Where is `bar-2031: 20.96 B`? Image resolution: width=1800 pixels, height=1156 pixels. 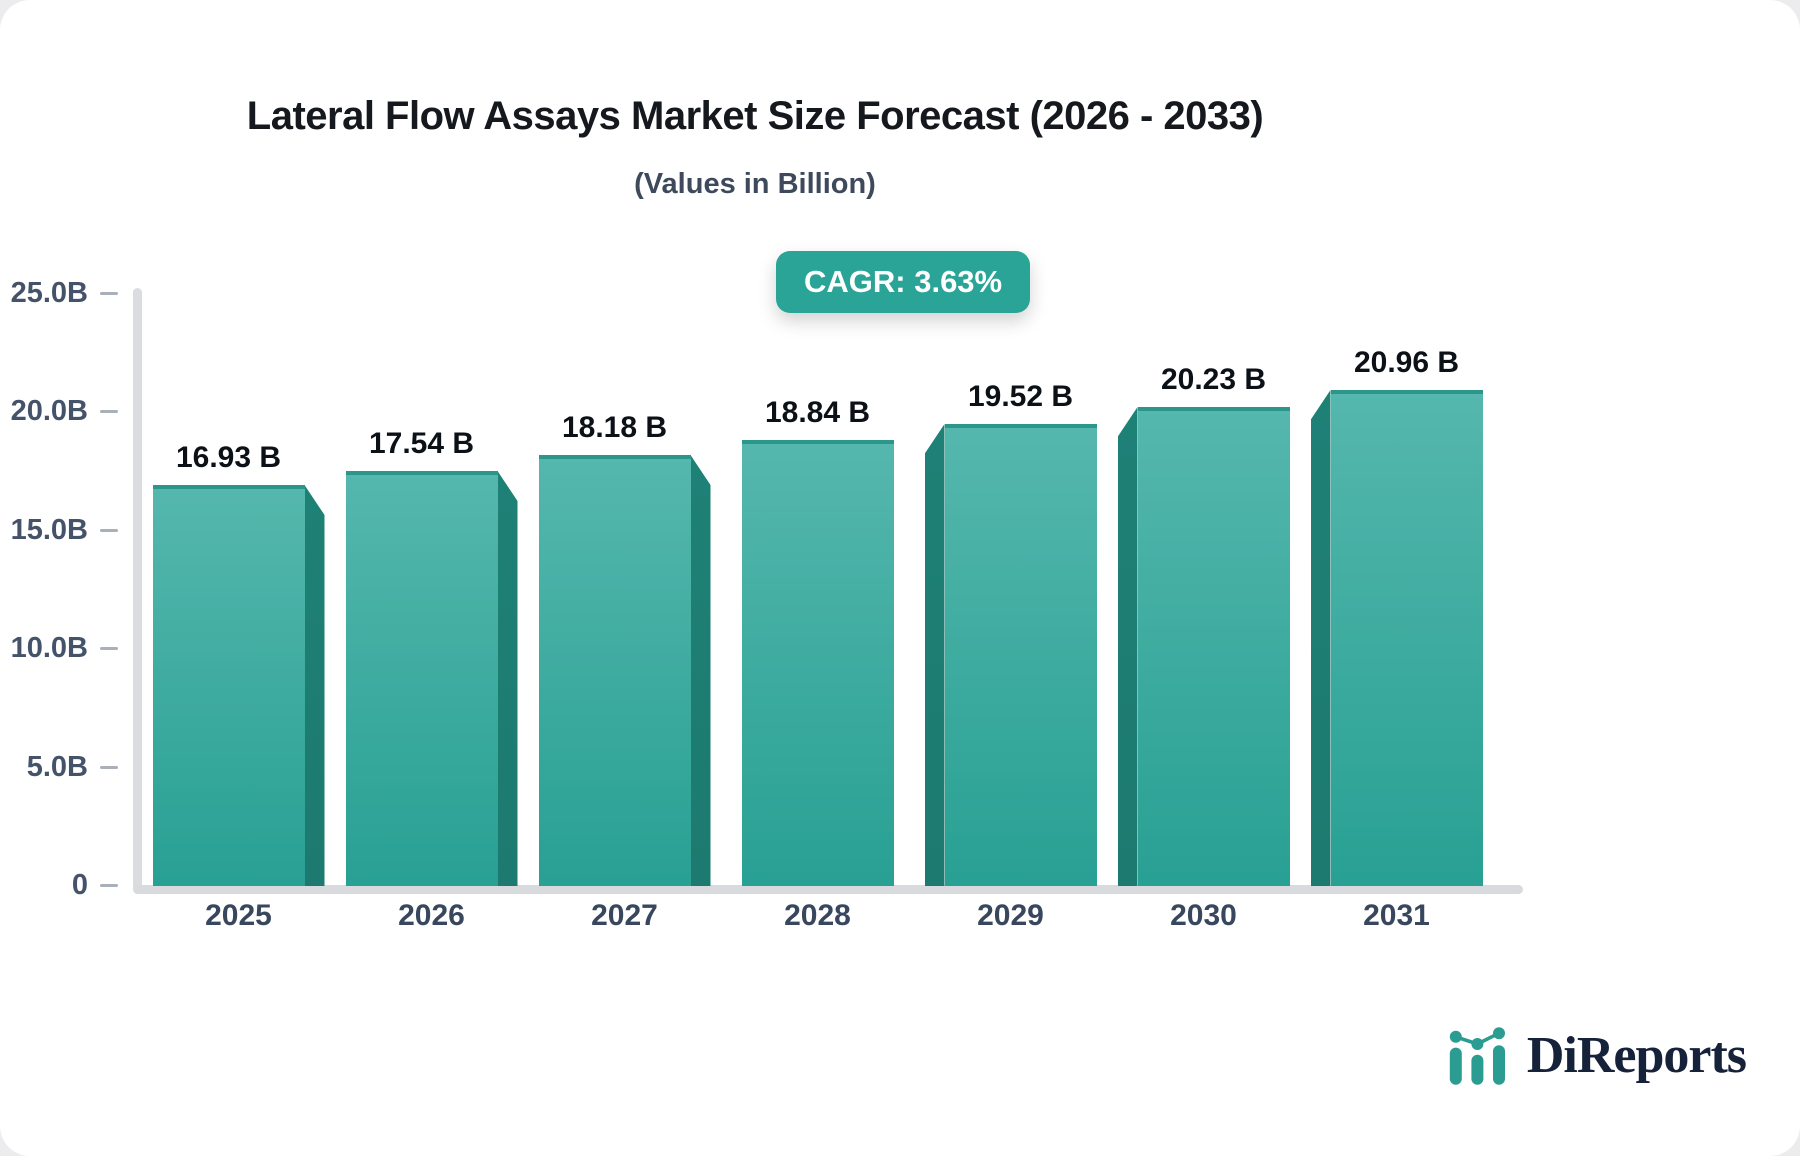
bar-2031: 20.96 B is located at coordinates (1396, 616).